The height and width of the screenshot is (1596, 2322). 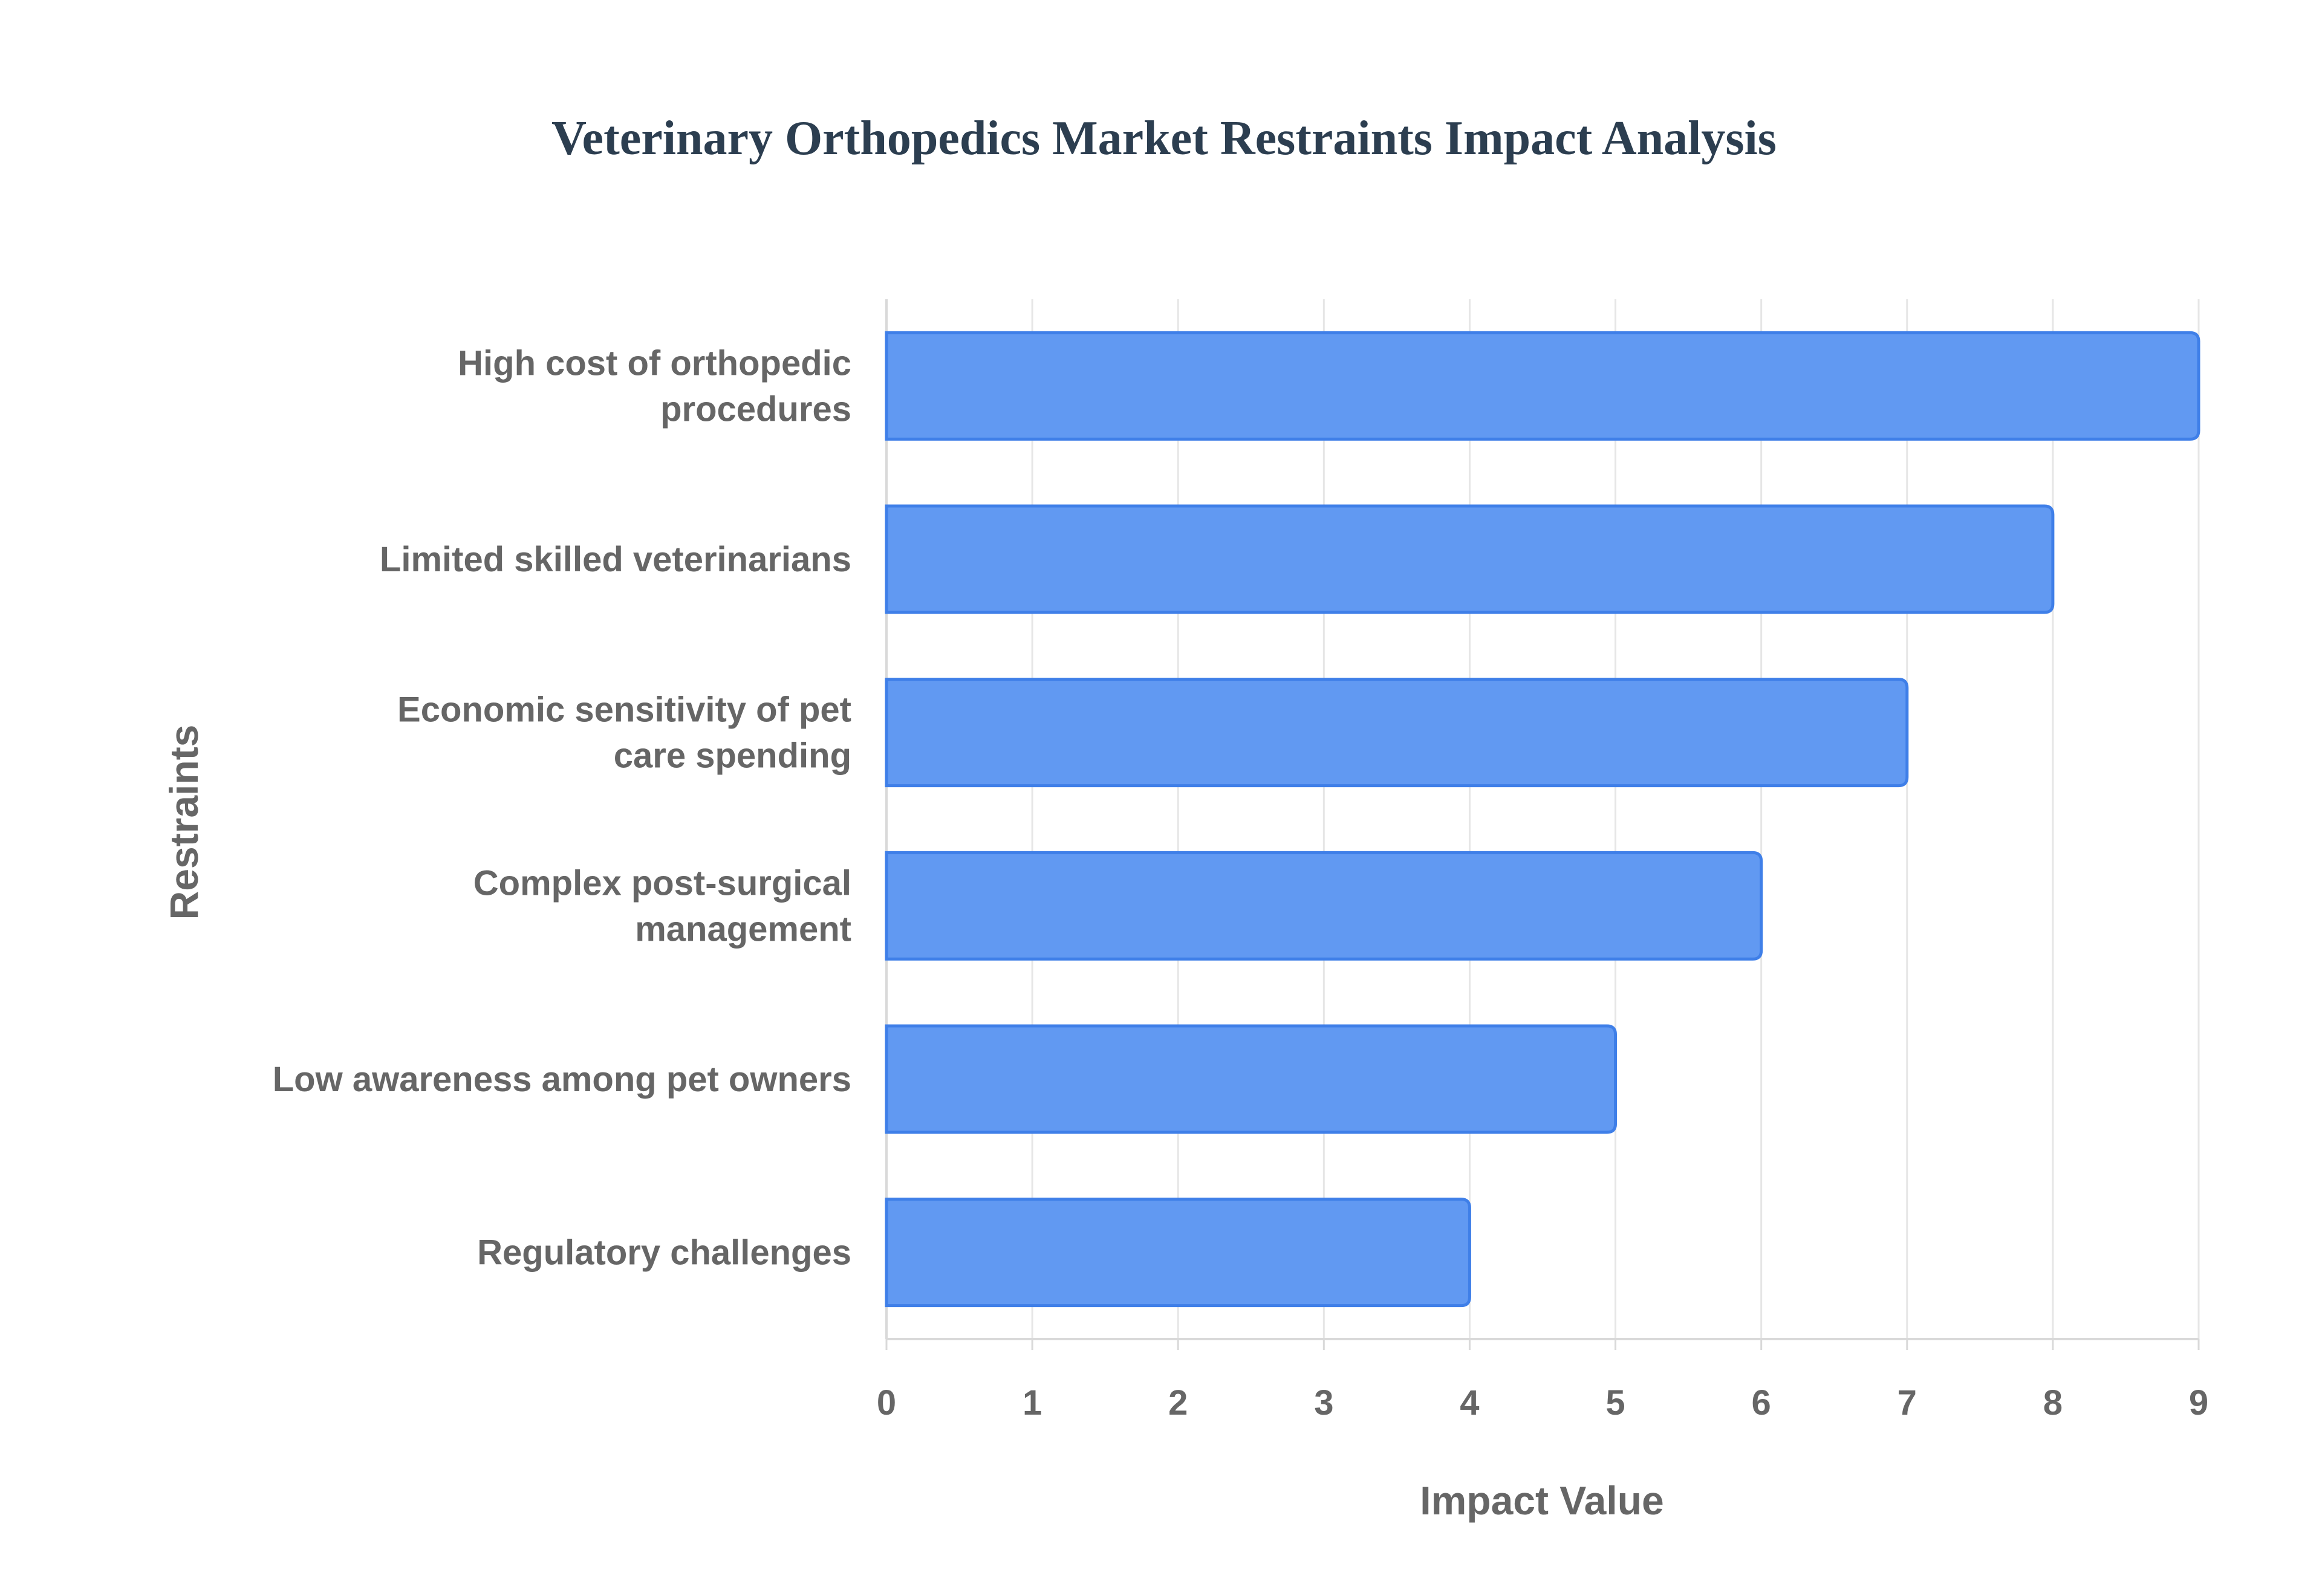 What do you see at coordinates (624, 710) in the screenshot?
I see `category-label-line: Economic sensitivity of pet` at bounding box center [624, 710].